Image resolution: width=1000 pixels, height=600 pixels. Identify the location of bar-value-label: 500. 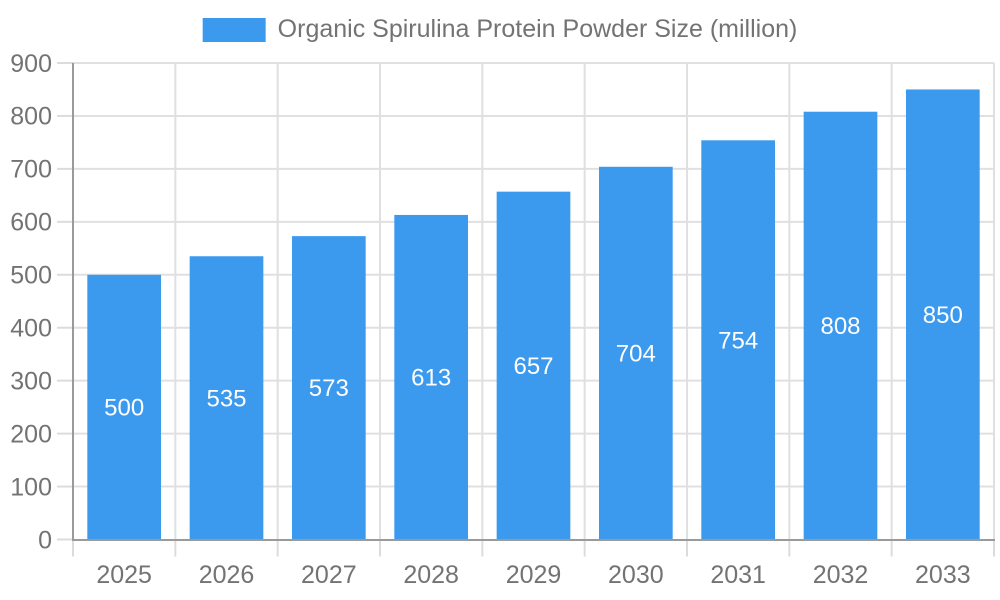
(124, 408).